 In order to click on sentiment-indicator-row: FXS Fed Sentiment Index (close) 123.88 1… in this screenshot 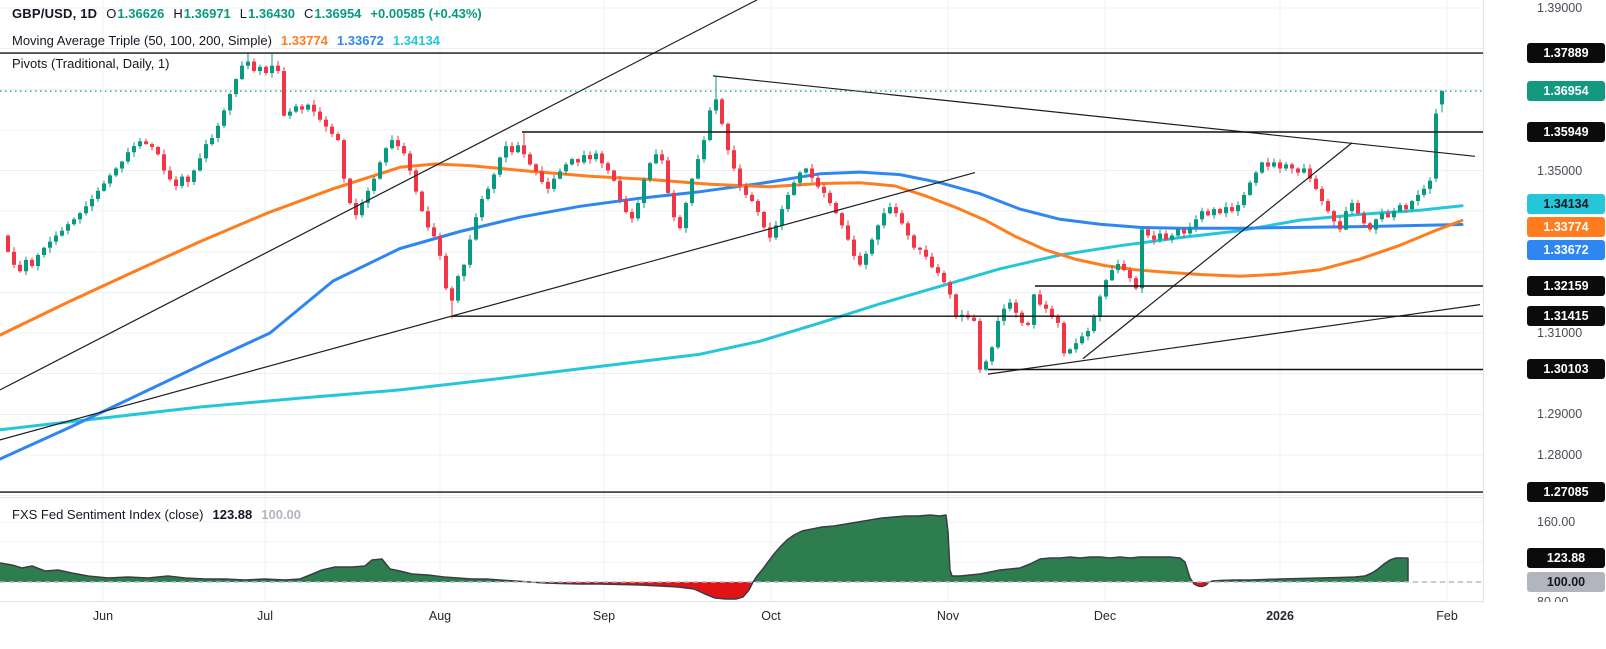, I will do `click(156, 514)`.